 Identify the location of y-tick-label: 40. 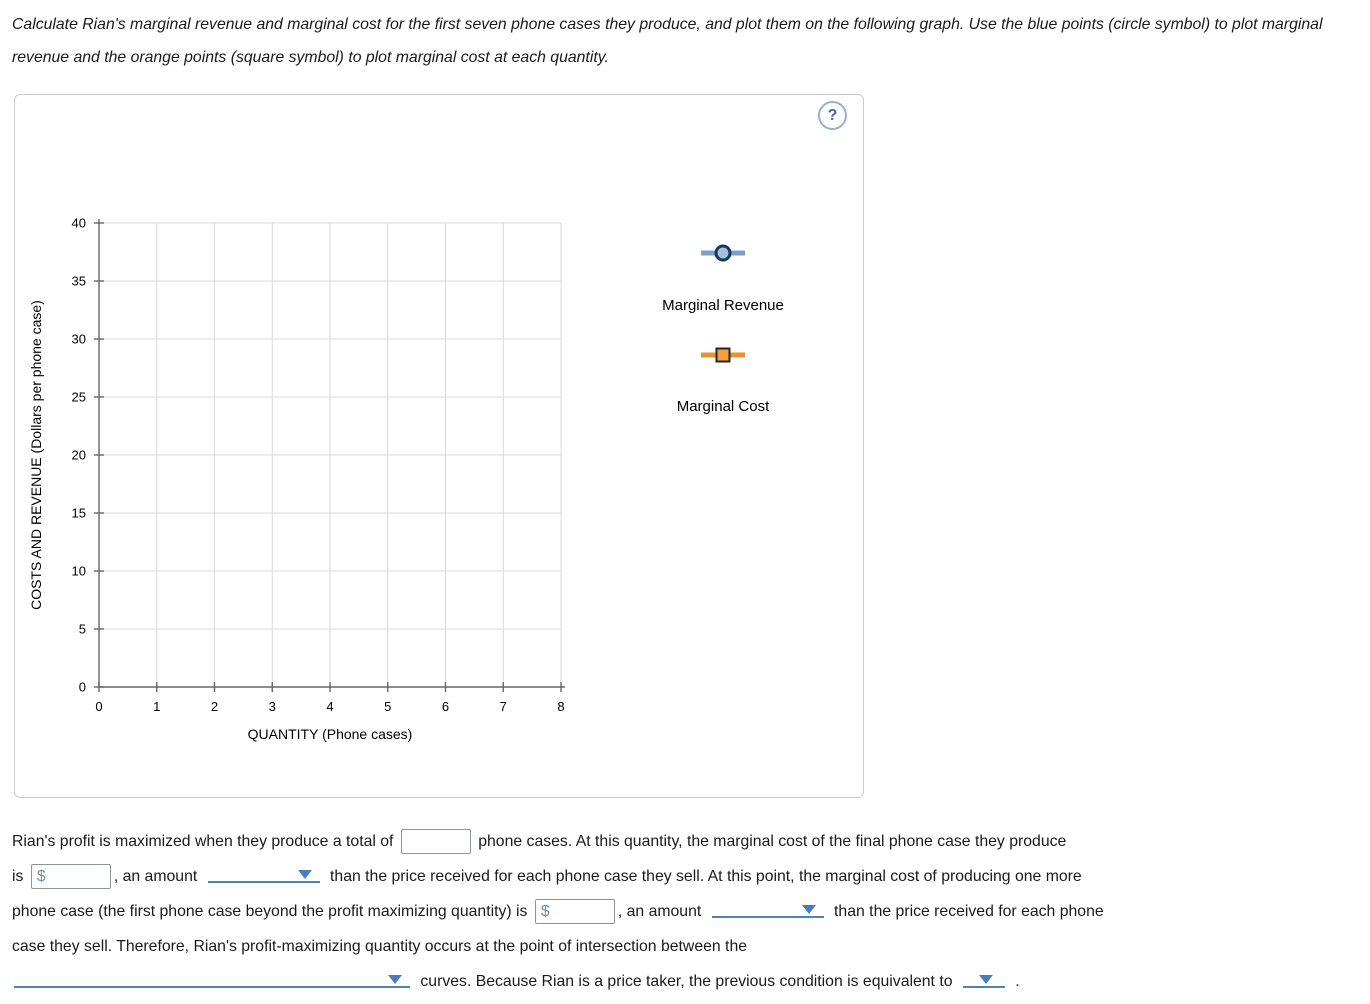
(79, 223).